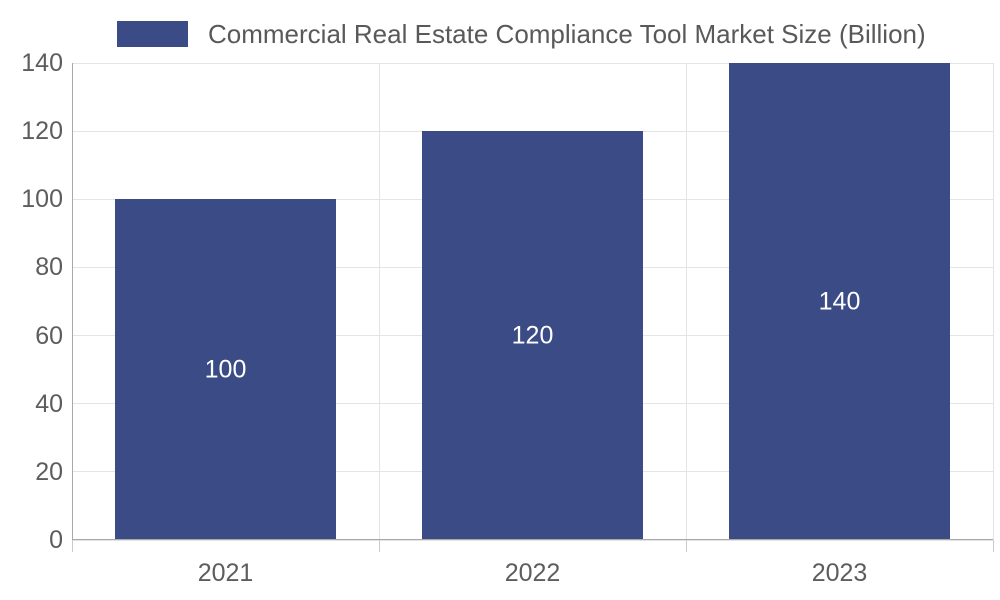 The height and width of the screenshot is (600, 1000). I want to click on x-axis-line, so click(532, 539).